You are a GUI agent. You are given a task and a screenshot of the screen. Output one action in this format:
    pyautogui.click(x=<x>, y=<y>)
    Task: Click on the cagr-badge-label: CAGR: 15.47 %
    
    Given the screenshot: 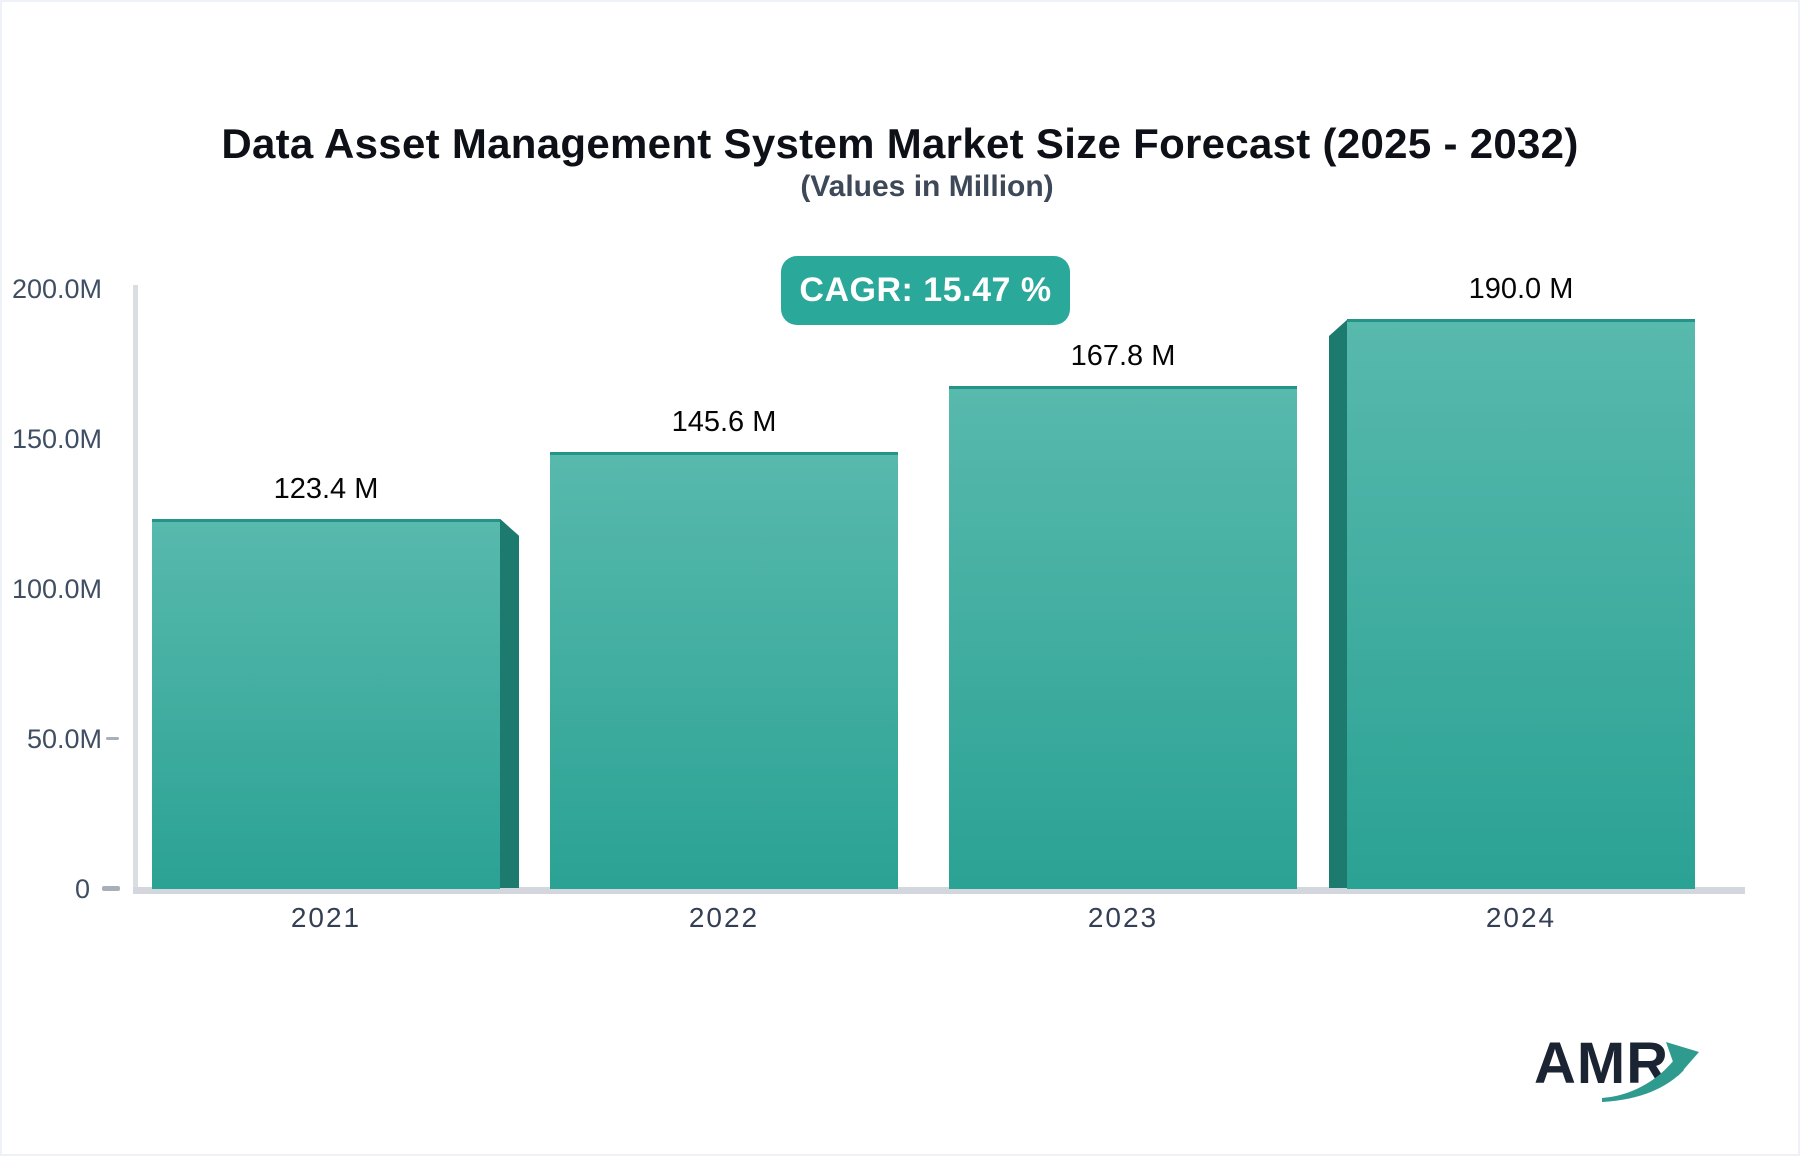 What is the action you would take?
    pyautogui.click(x=925, y=290)
    